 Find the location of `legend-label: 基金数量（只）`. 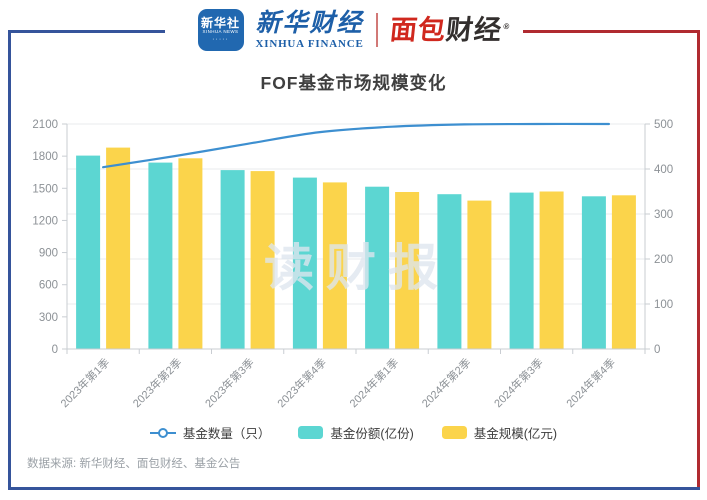

legend-label: 基金数量（只） is located at coordinates (226, 434).